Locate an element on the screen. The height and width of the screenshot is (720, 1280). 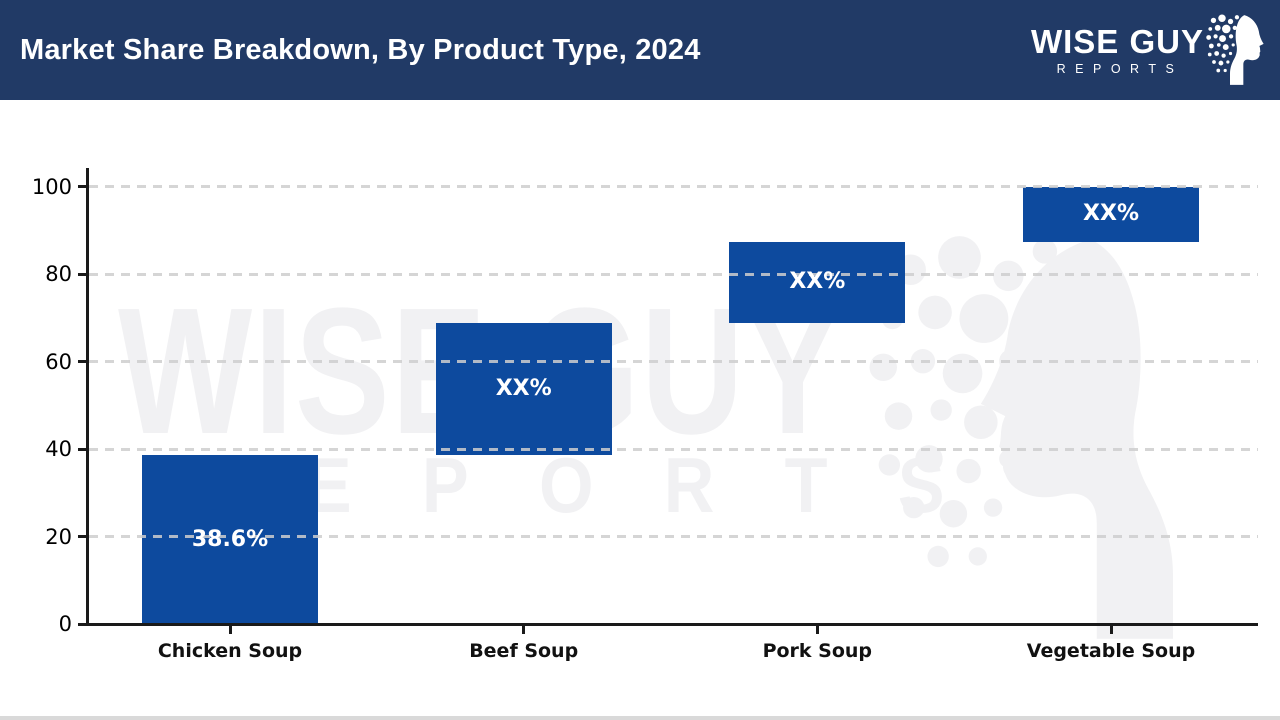
x-tickmark-vegetable-soup is located at coordinates (1111, 630).